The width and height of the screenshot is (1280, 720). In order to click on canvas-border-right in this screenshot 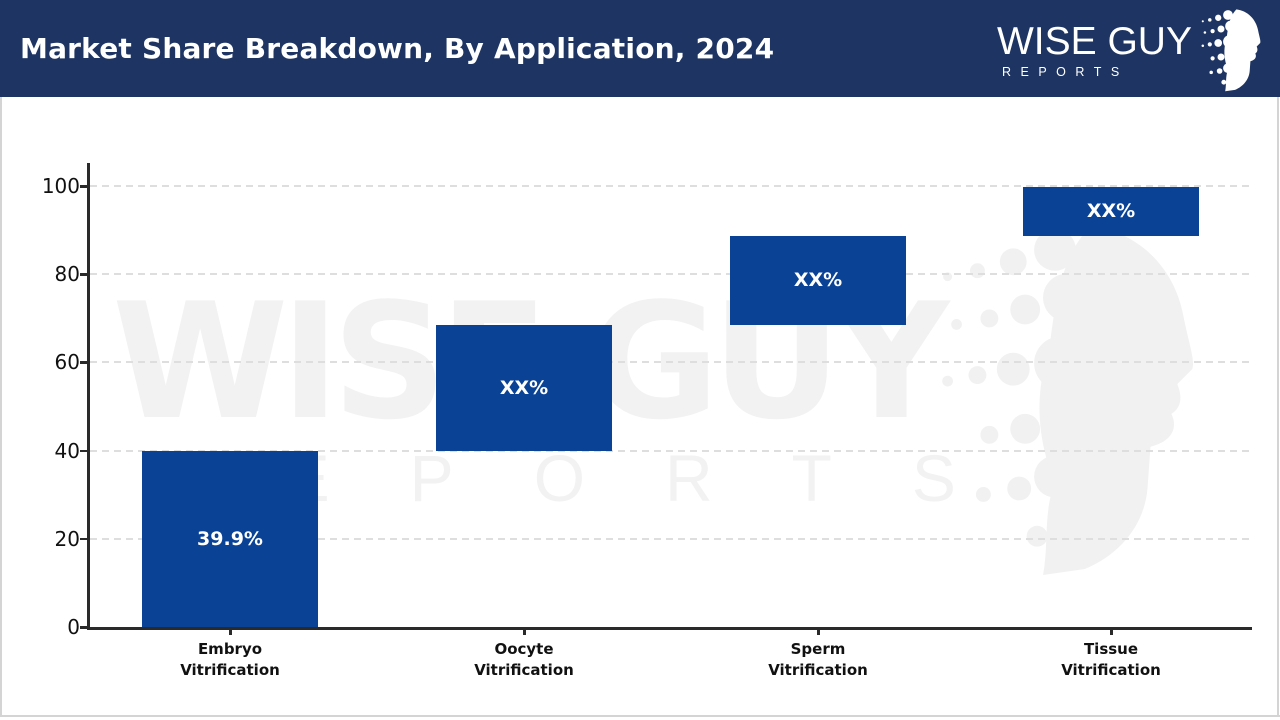, I will do `click(1278, 407)`.